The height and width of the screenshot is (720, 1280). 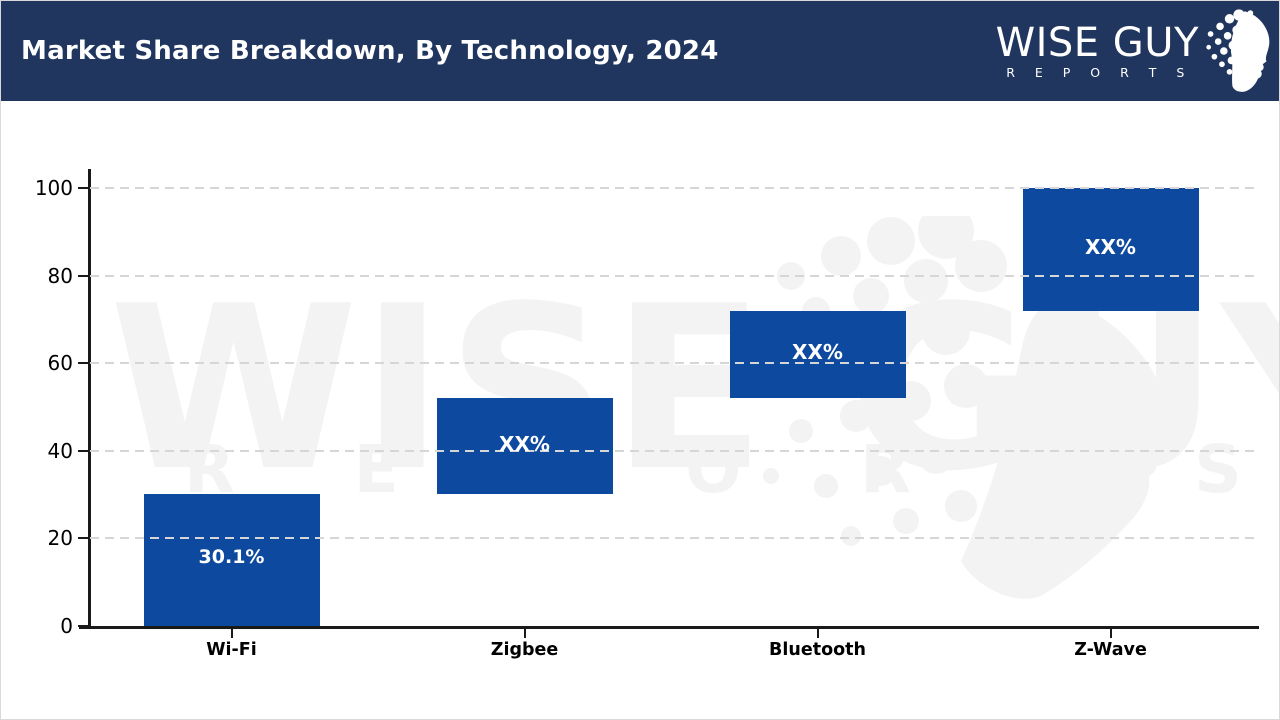 I want to click on bar-zigbee, so click(x=524, y=446).